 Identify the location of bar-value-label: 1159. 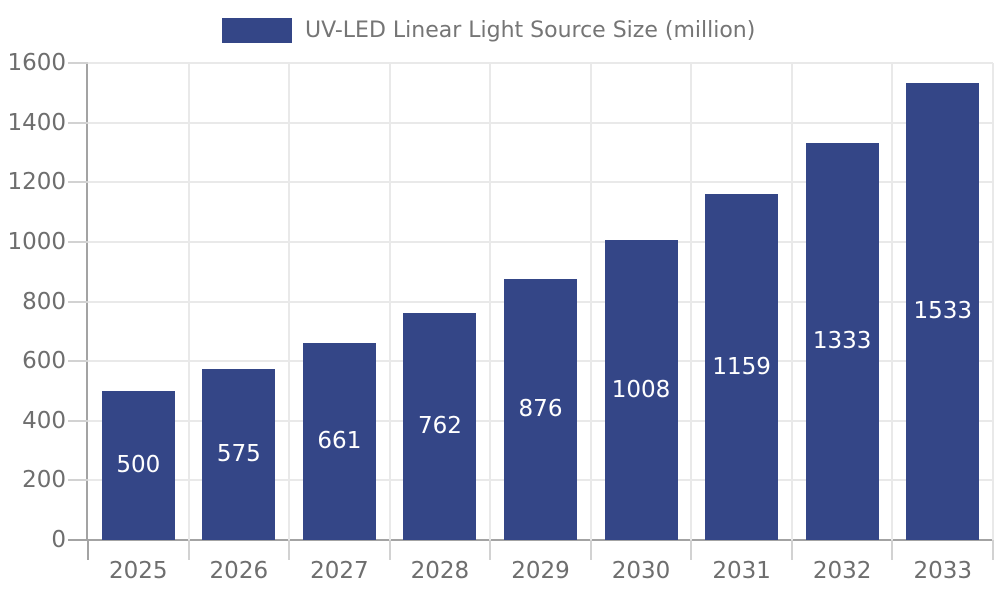
(741, 367).